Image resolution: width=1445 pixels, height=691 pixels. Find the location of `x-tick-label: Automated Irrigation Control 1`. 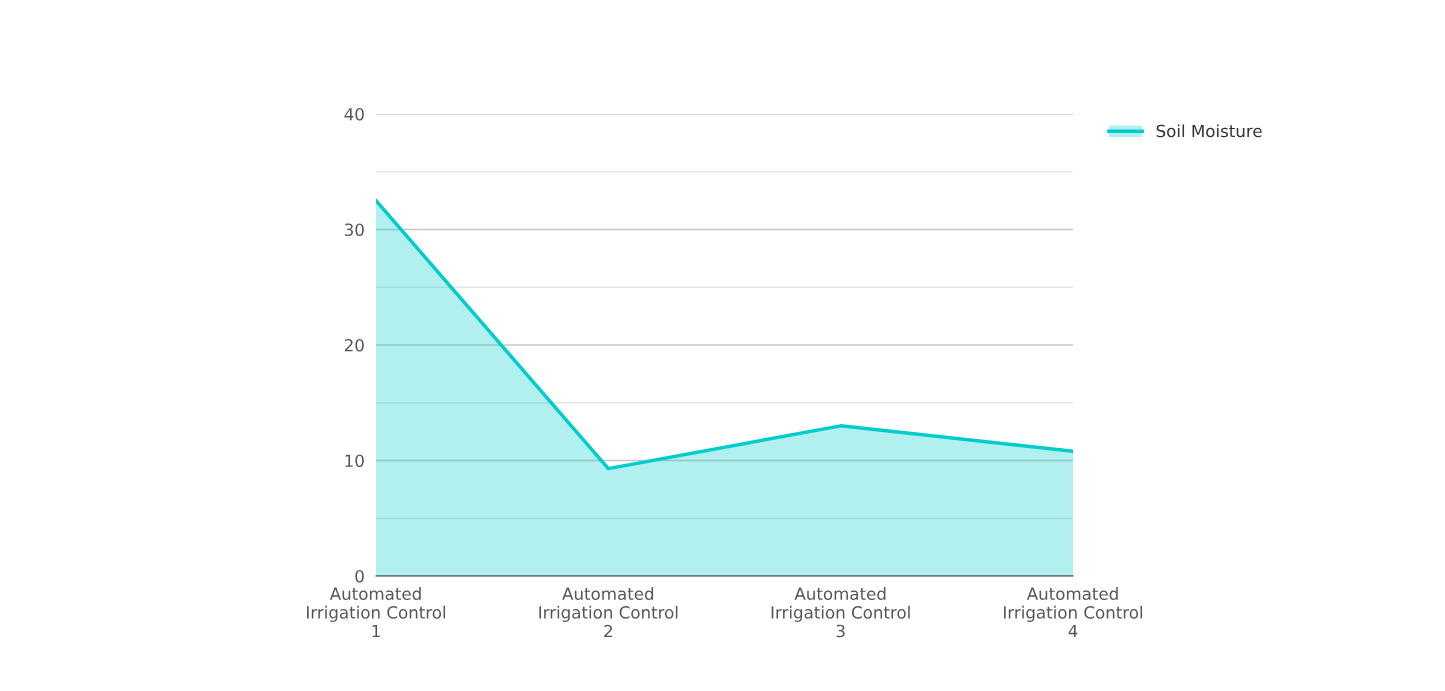

x-tick-label: Automated Irrigation Control 1 is located at coordinates (376, 612).